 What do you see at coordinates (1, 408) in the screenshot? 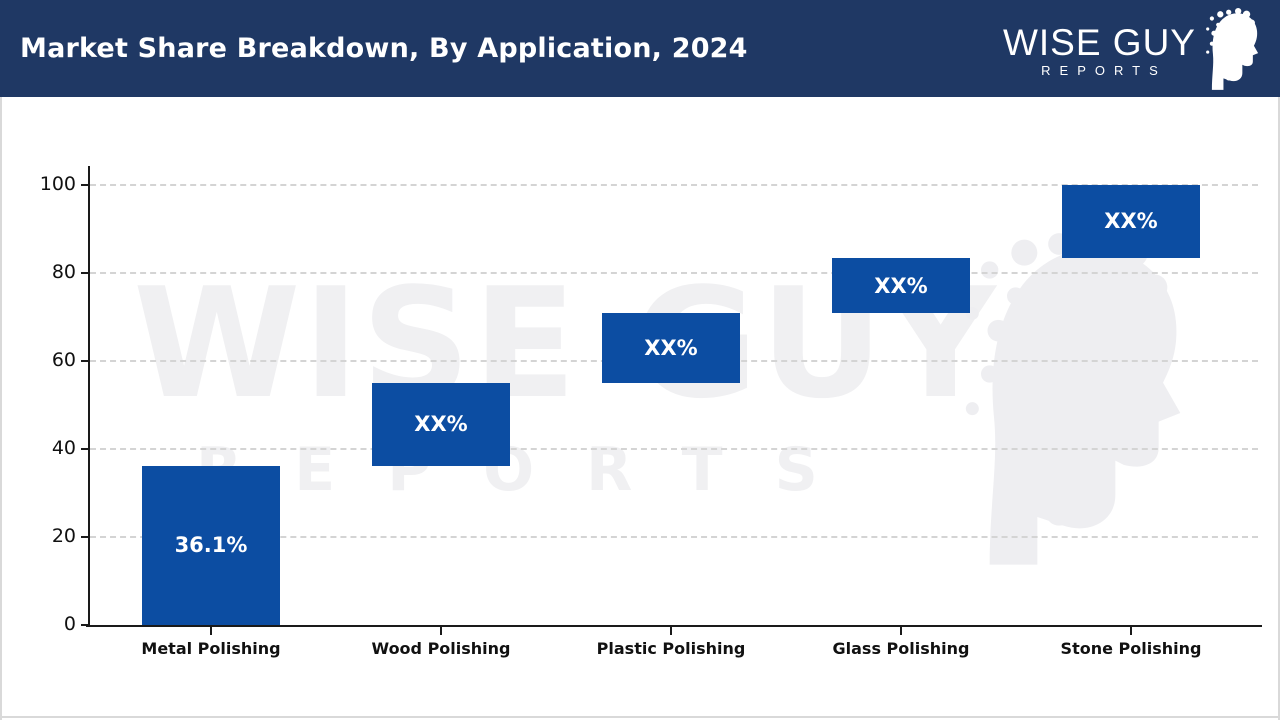
I see `page-border-left` at bounding box center [1, 408].